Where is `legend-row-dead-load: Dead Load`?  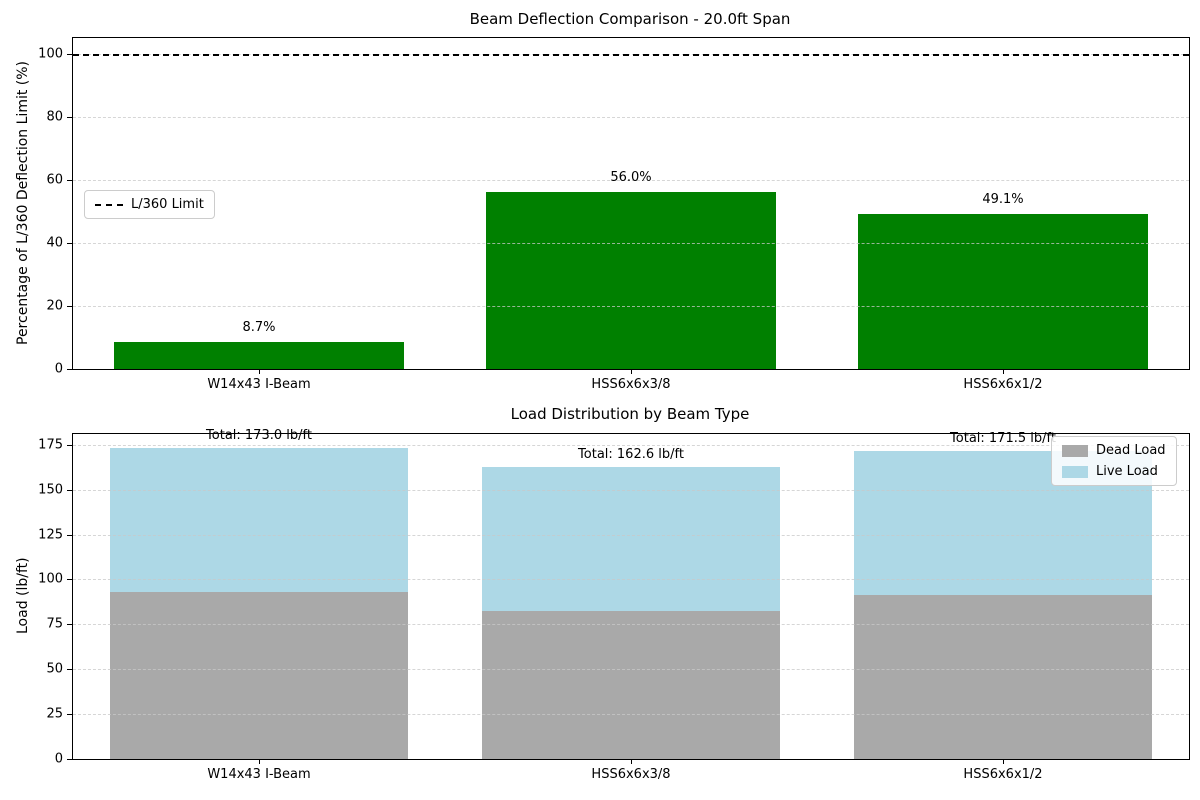
legend-row-dead-load: Dead Load is located at coordinates (1114, 450).